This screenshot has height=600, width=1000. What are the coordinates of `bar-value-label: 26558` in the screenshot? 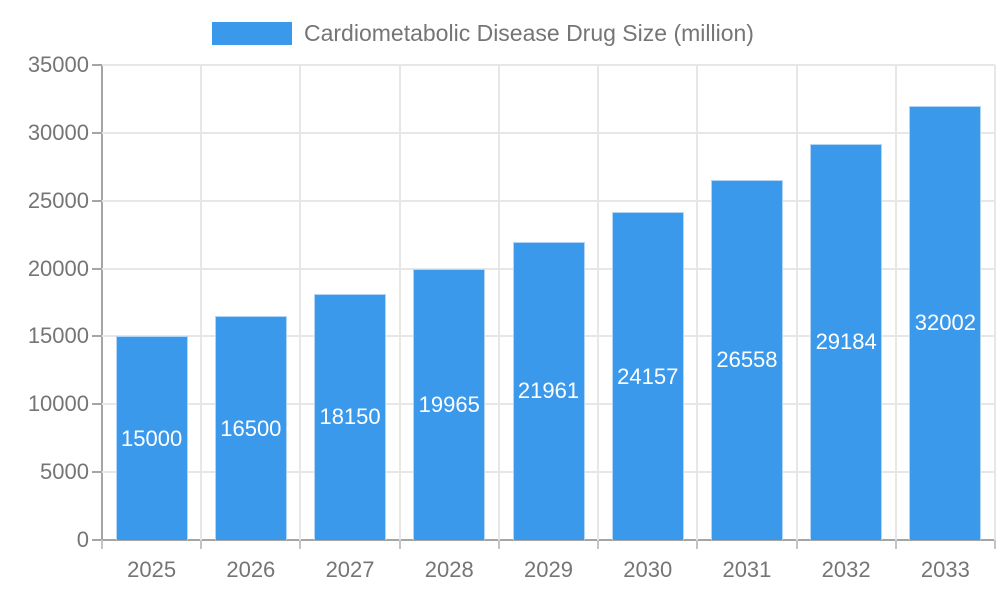 It's located at (747, 360).